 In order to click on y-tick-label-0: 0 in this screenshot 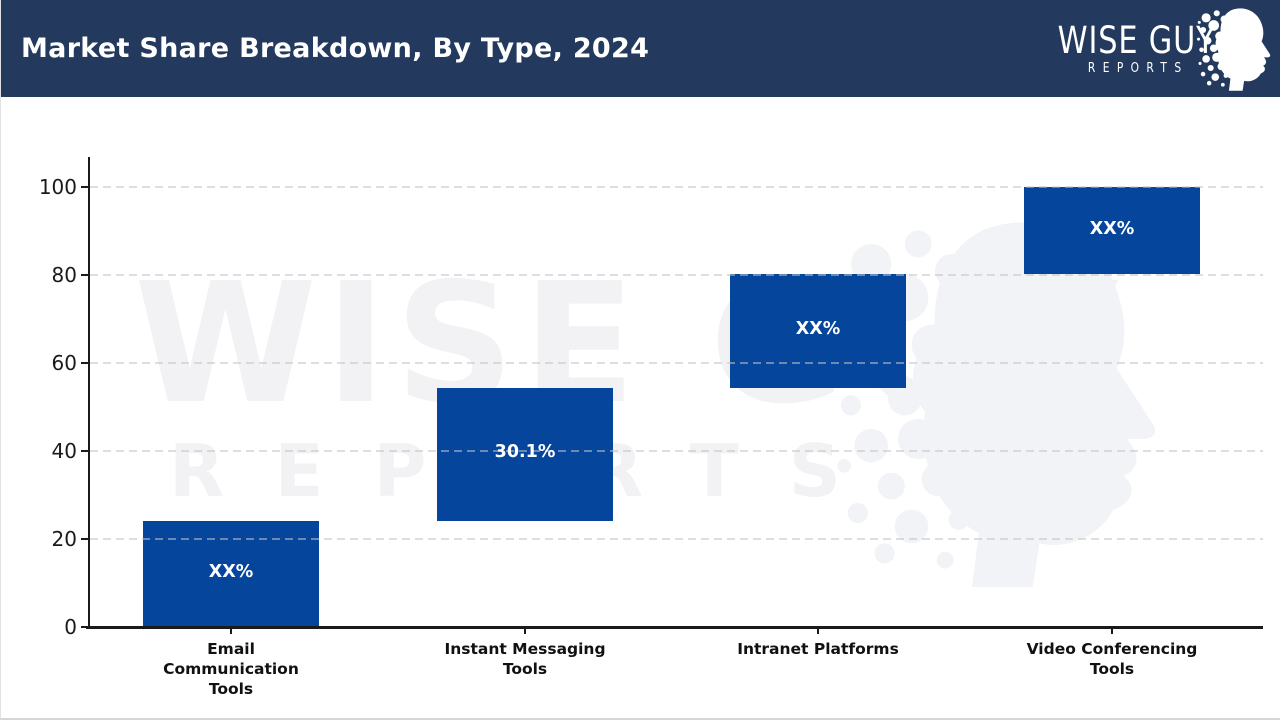, I will do `click(70, 627)`.